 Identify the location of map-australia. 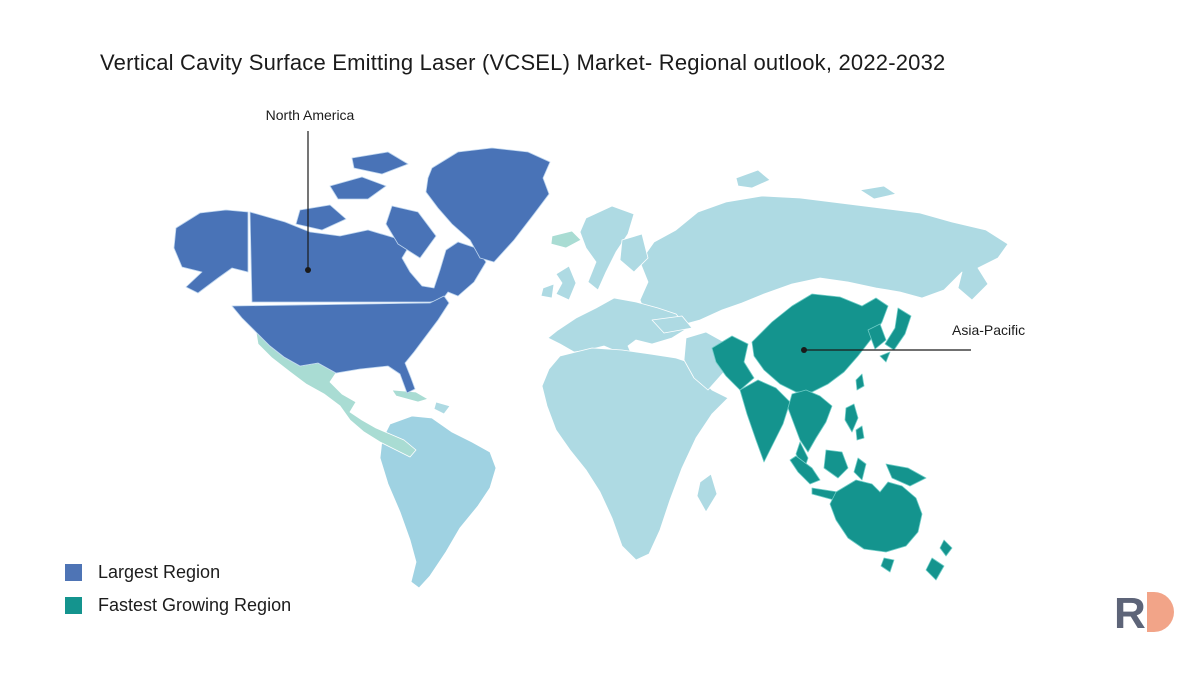
(876, 516).